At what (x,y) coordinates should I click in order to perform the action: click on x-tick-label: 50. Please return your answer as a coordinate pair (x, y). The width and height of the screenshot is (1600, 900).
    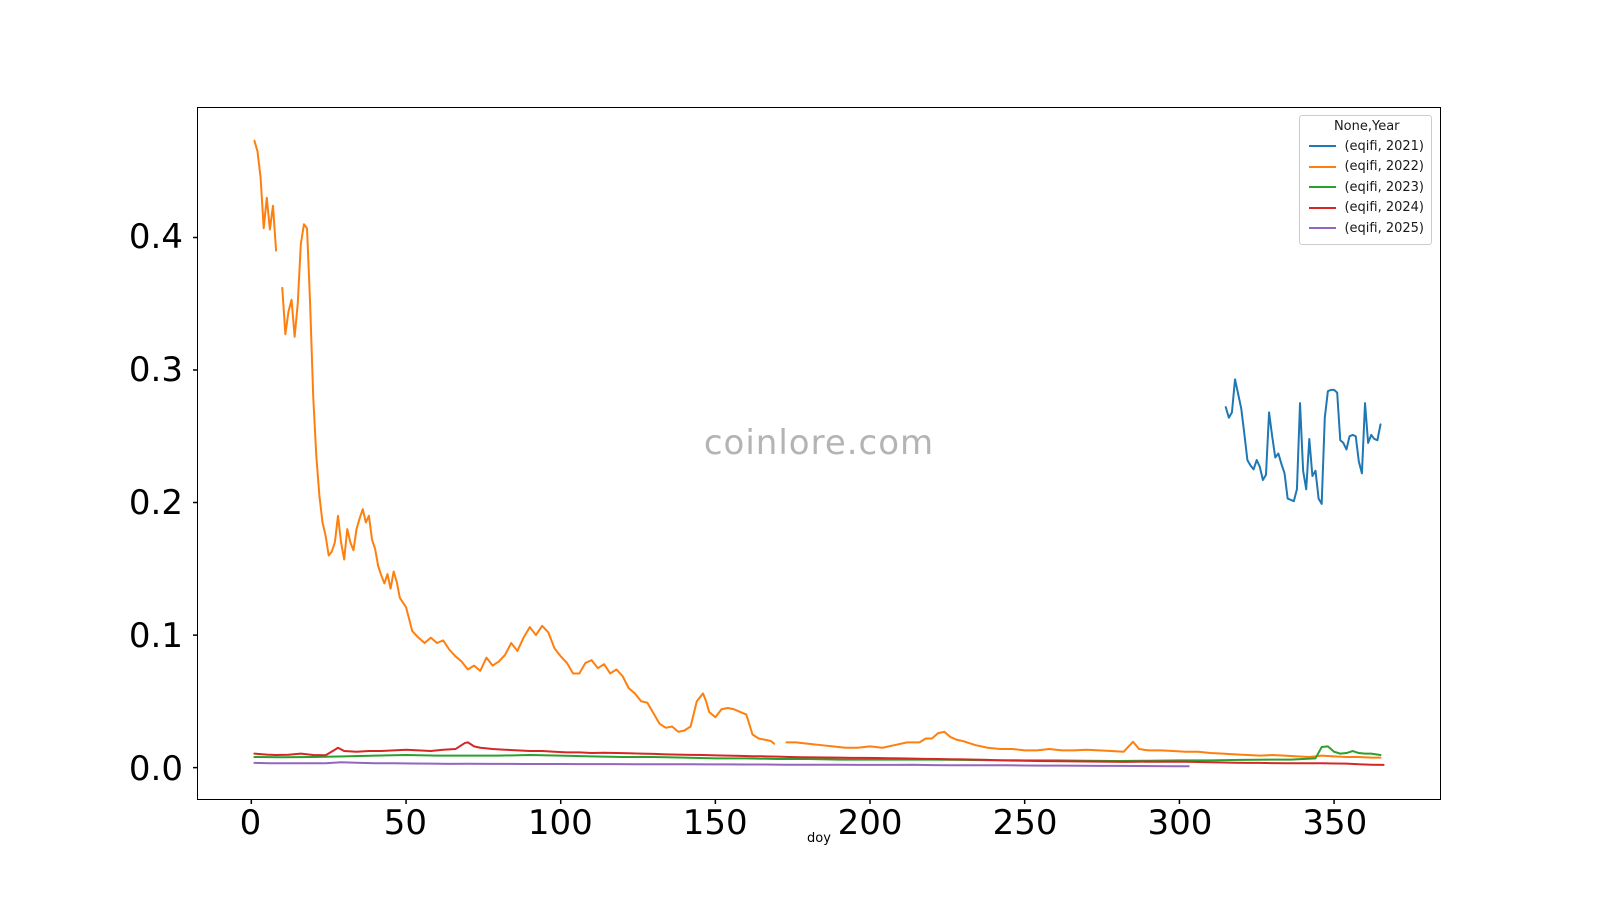
    Looking at the image, I should click on (405, 823).